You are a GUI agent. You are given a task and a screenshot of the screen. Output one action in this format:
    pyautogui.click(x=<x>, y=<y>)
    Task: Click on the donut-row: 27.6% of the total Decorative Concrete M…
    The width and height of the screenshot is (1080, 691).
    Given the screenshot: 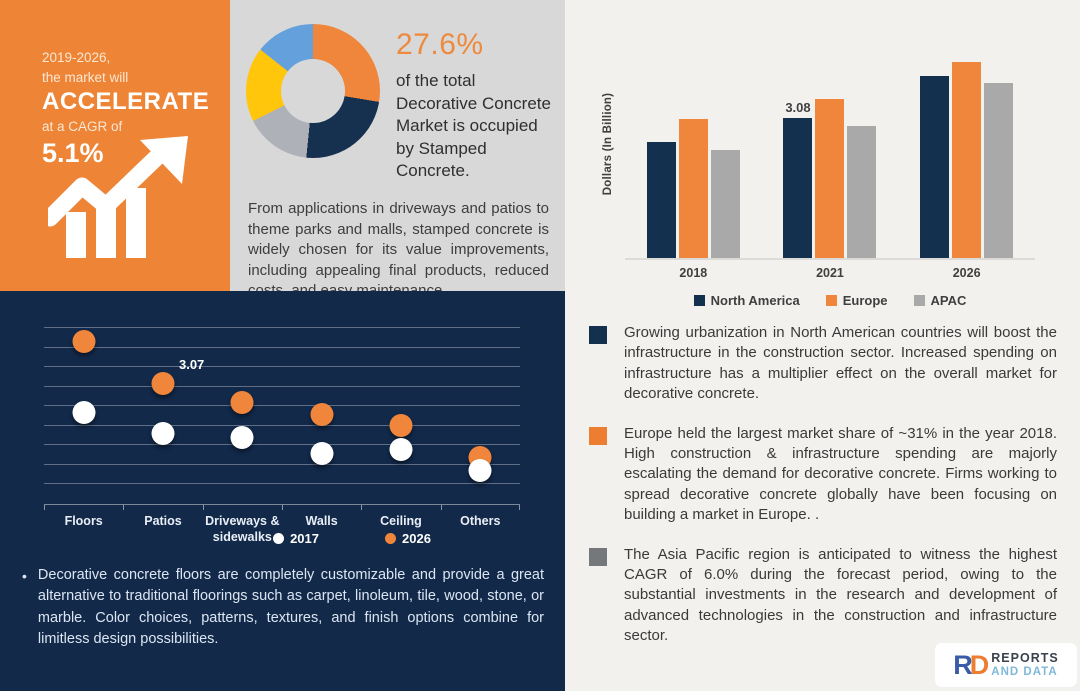 What is the action you would take?
    pyautogui.click(x=397, y=99)
    